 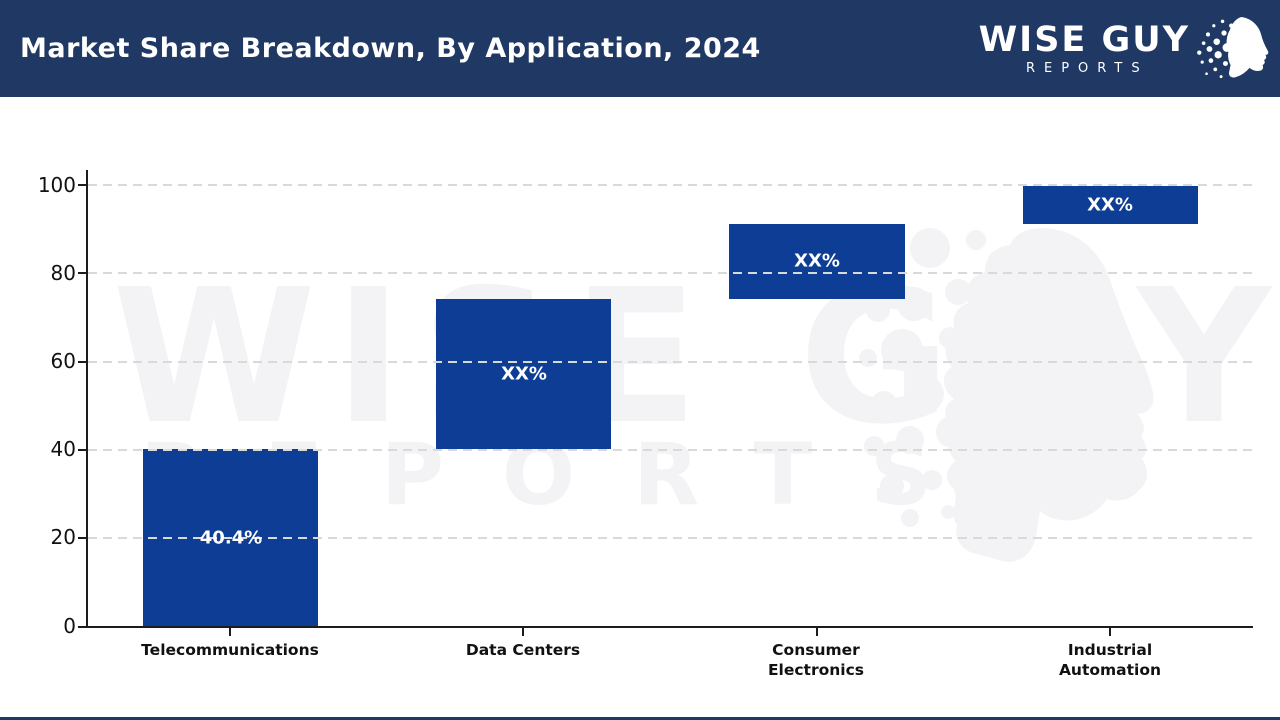 I want to click on bar-consumer-electronics, so click(x=817, y=261).